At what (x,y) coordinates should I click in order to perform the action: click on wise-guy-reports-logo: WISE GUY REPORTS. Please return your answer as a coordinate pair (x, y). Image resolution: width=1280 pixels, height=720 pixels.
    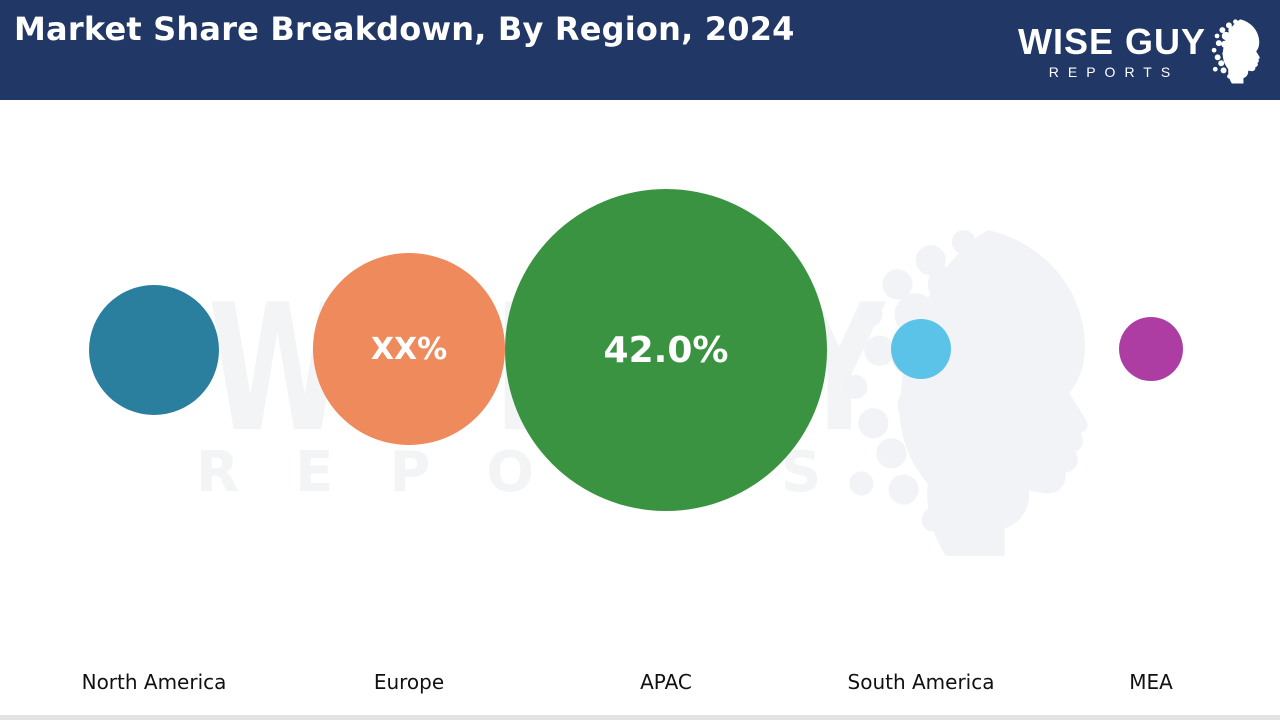
    Looking at the image, I should click on (1144, 52).